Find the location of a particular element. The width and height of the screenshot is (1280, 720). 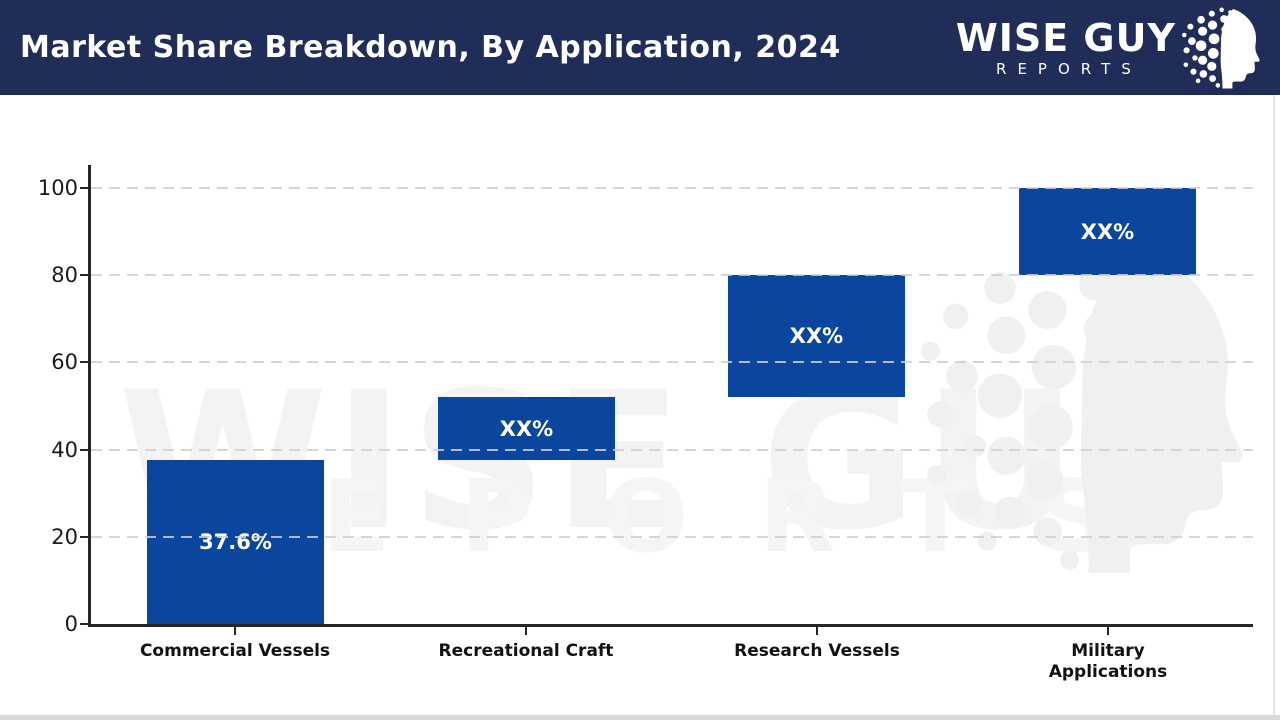

x-category-label-research-vessels: Research Vessels is located at coordinates (817, 651).